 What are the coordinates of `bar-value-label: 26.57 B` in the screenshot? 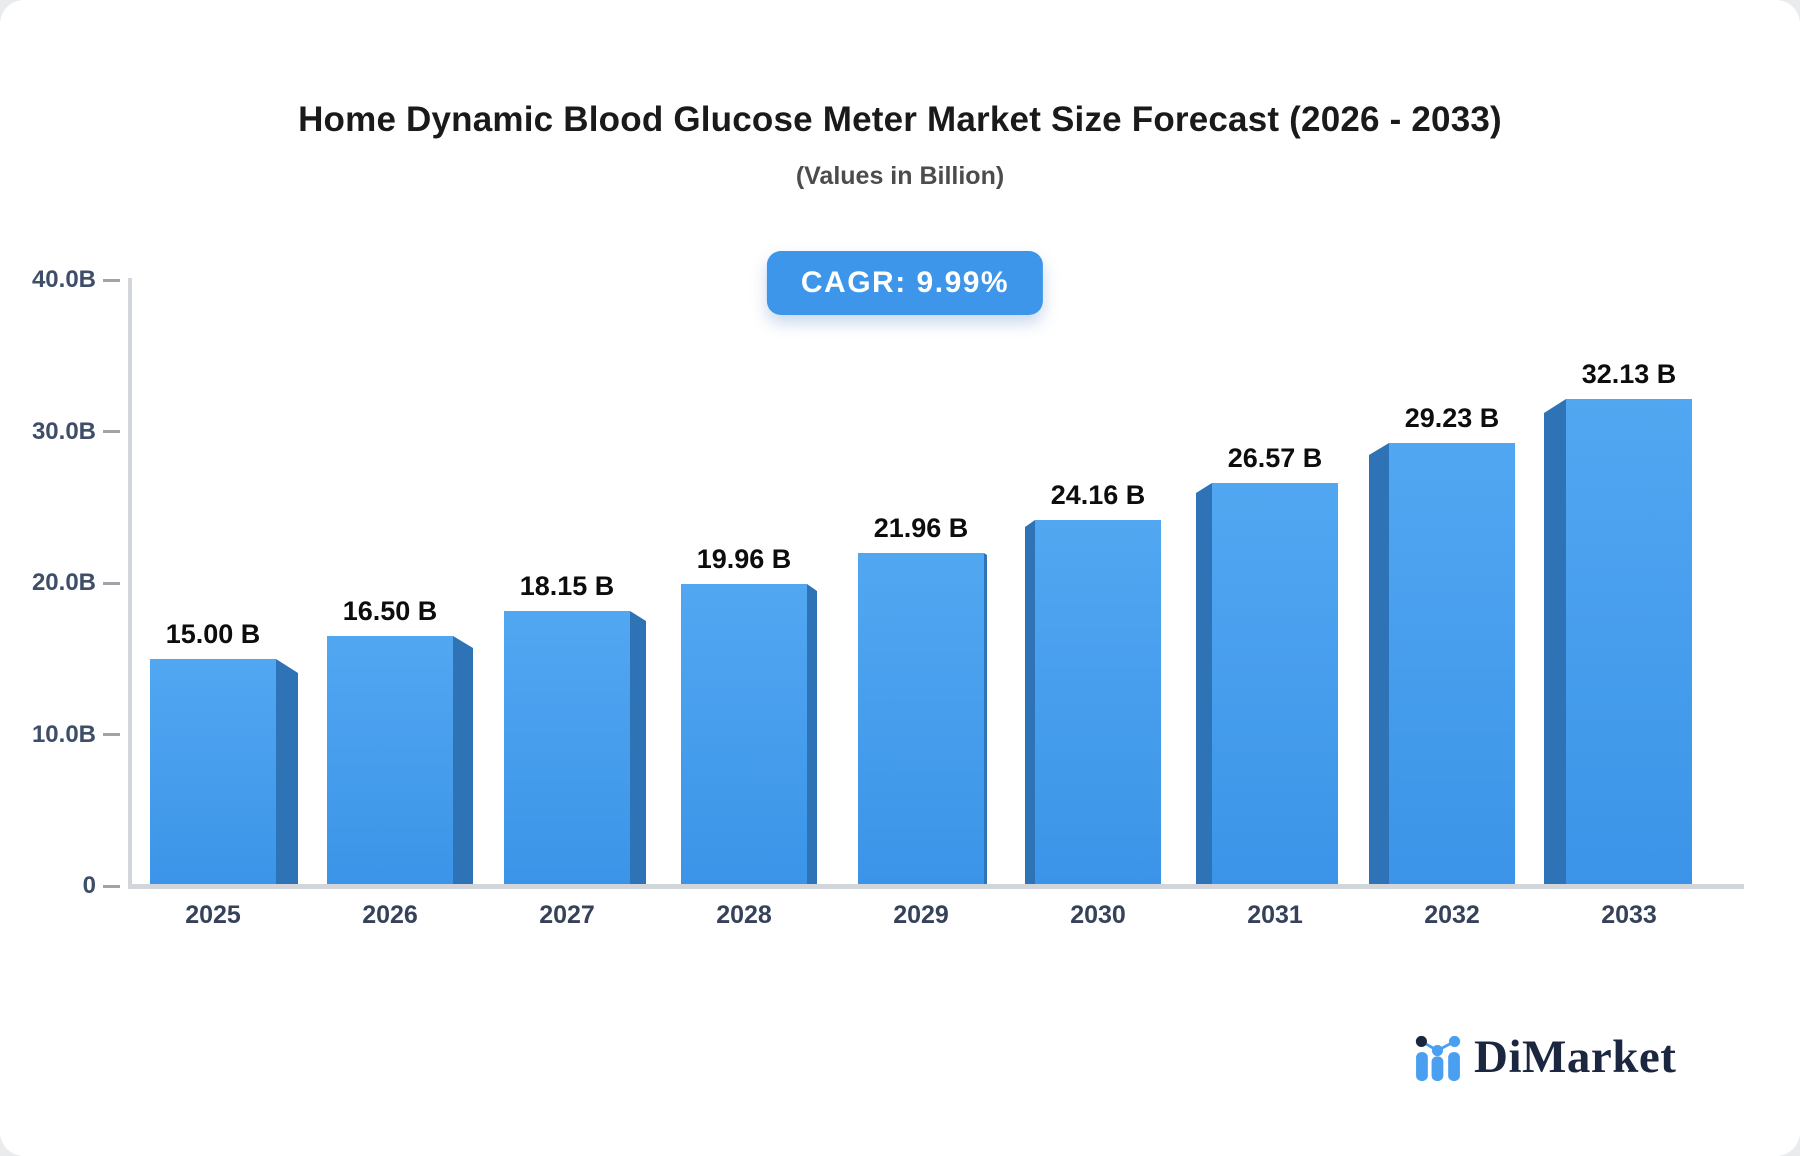 It's located at (1275, 458).